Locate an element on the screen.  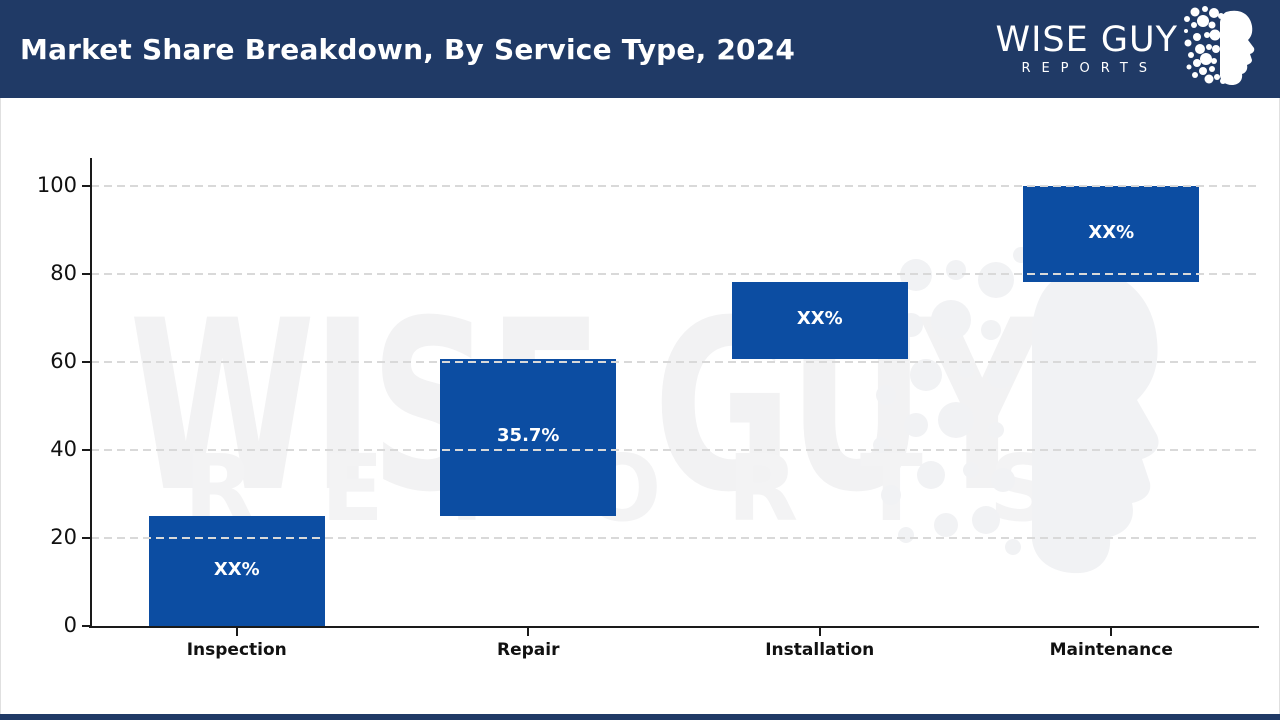
bar-value-label: 35.7% is located at coordinates (528, 436).